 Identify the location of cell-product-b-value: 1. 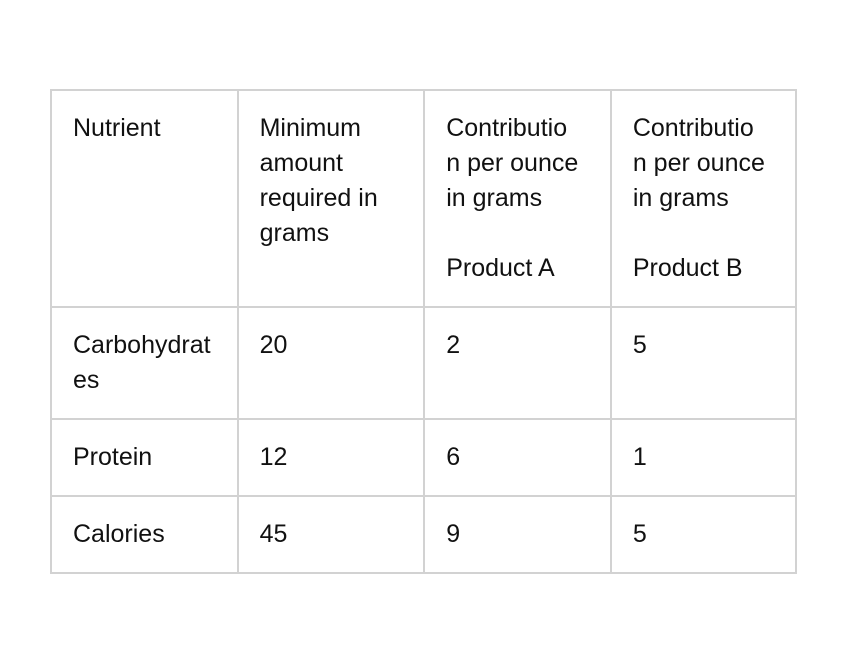
(703, 457).